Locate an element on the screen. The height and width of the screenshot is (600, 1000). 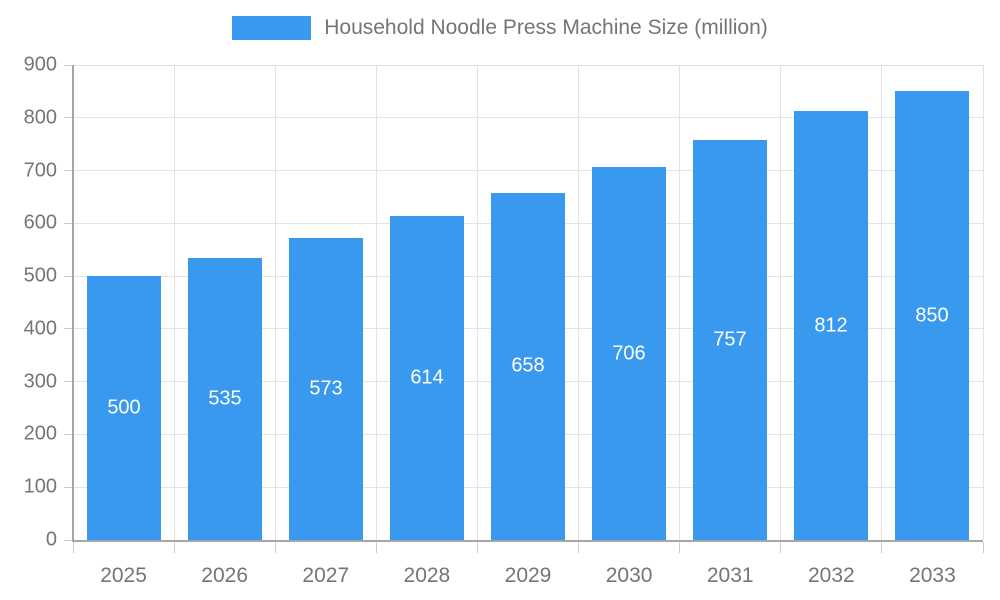
x-axis-label-2028: 2028 is located at coordinates (427, 575).